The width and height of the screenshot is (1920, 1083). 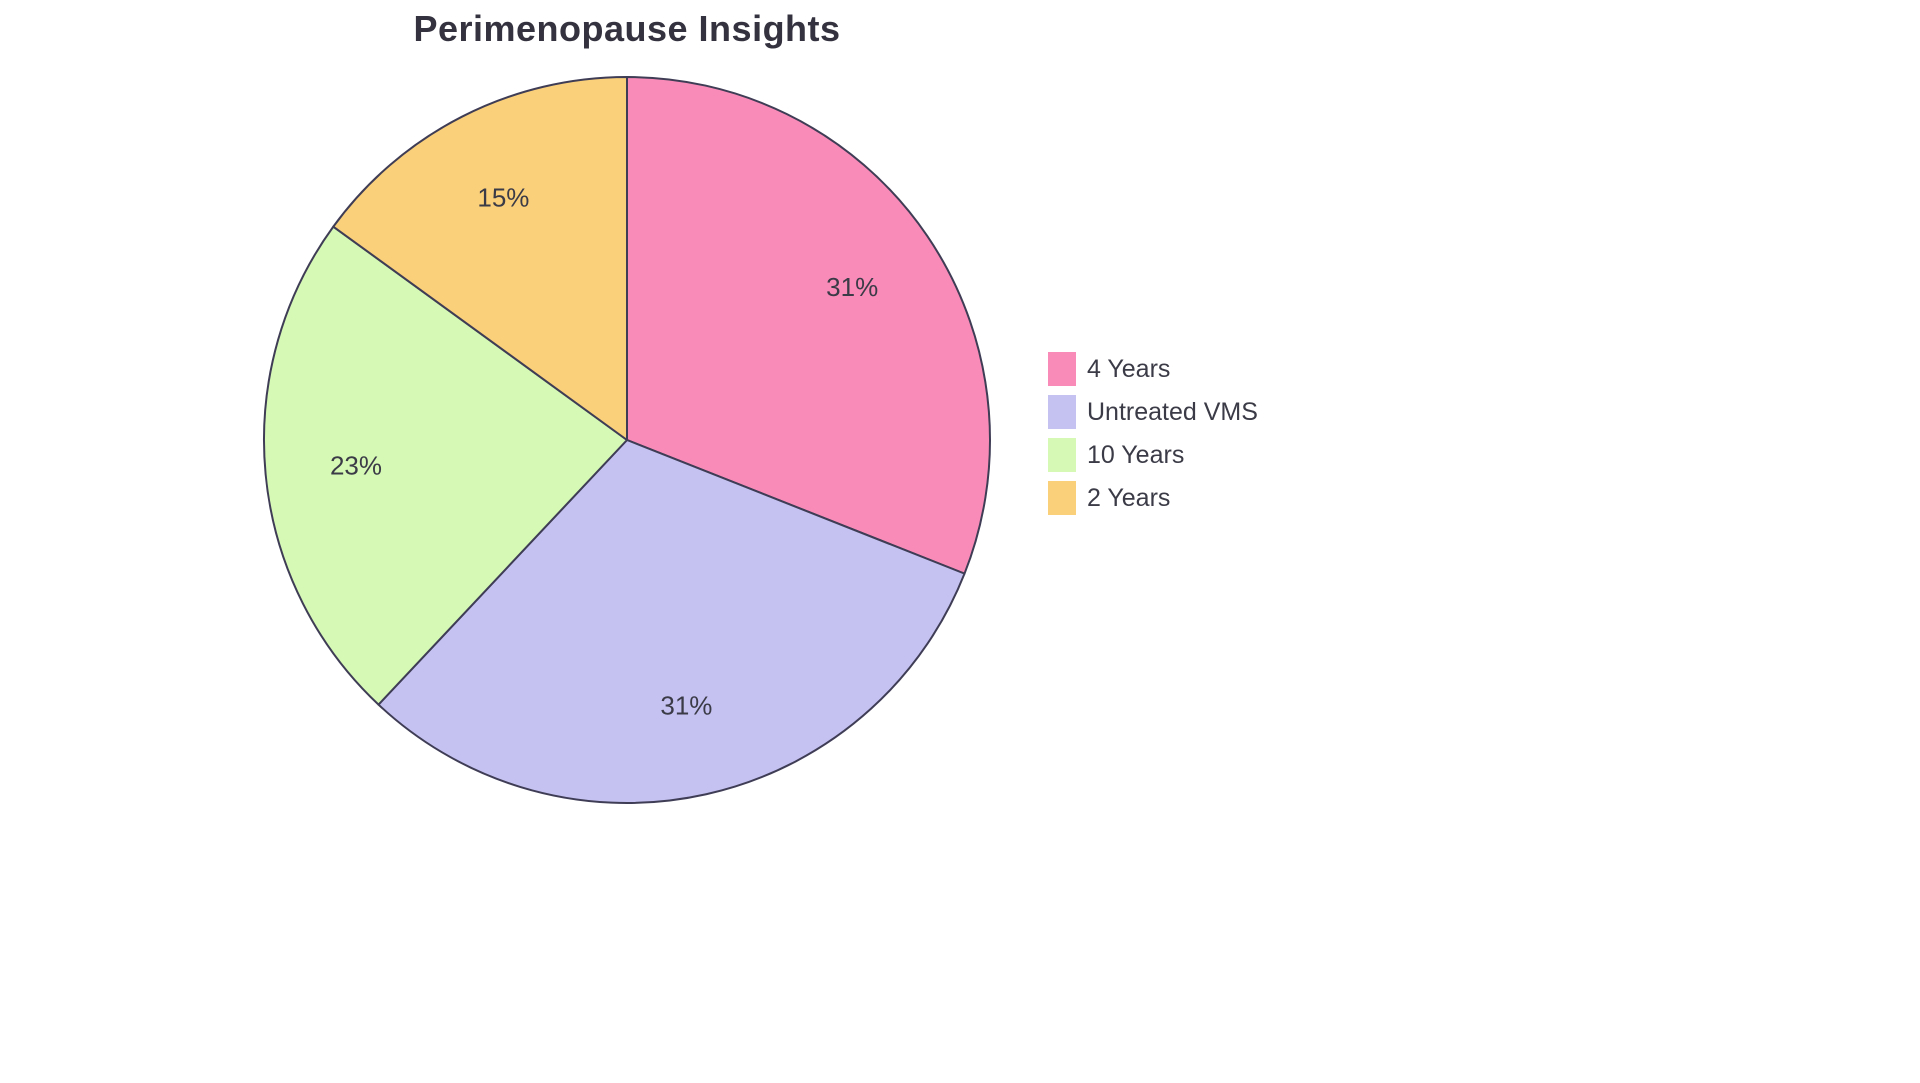 I want to click on pie-slice-untreated-vms, so click(x=671, y=621).